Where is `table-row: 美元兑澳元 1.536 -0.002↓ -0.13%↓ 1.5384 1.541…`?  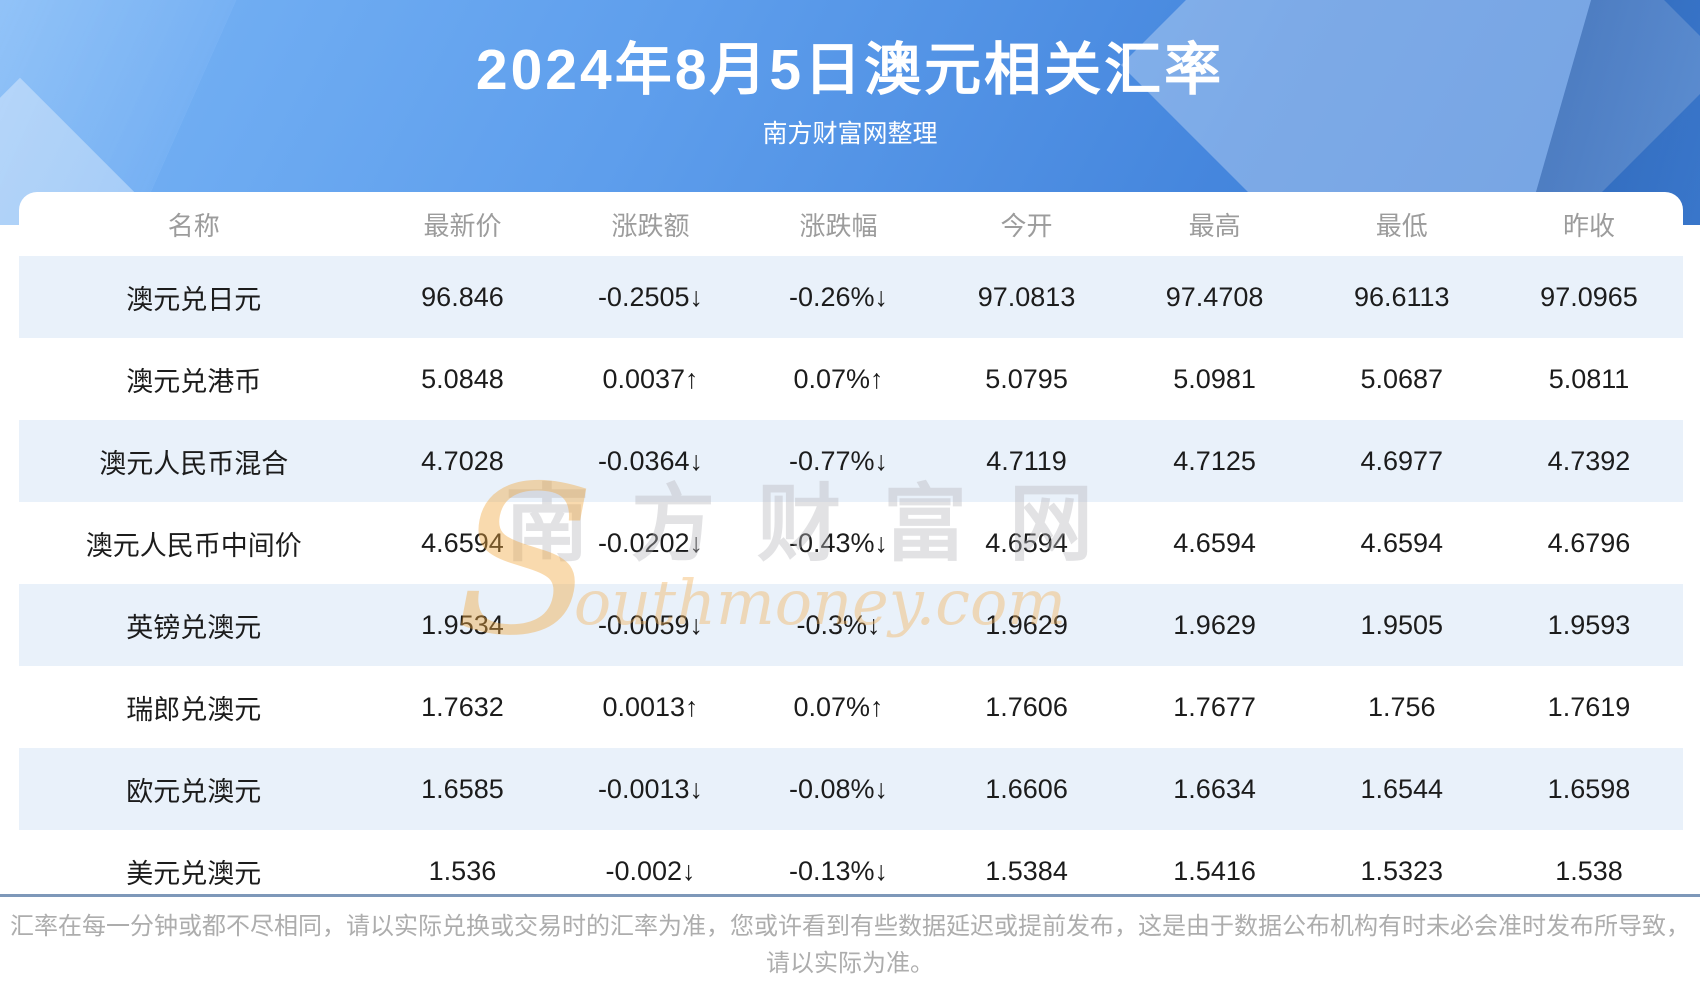
table-row: 美元兑澳元 1.536 -0.002↓ -0.13%↓ 1.5384 1.541… is located at coordinates (851, 871).